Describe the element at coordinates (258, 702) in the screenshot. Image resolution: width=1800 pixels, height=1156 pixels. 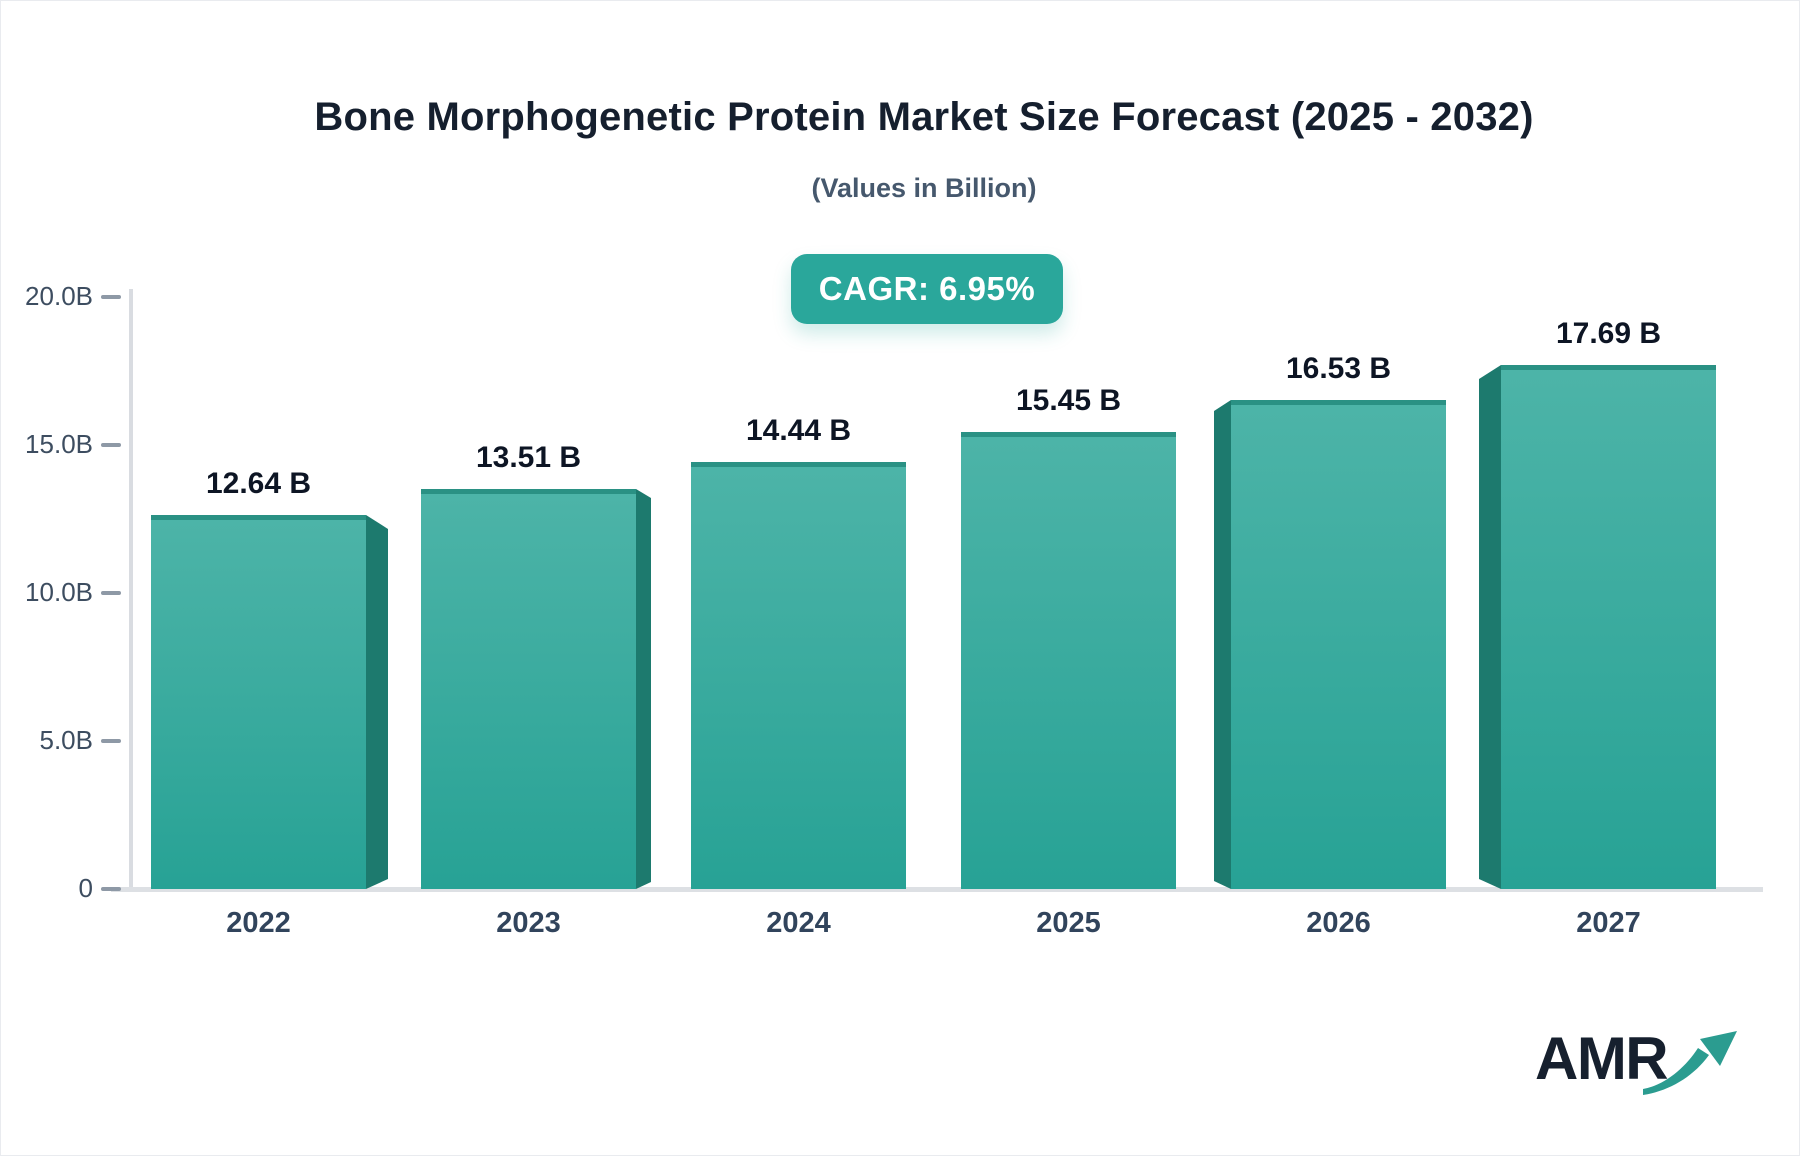
I see `bar-2022` at that location.